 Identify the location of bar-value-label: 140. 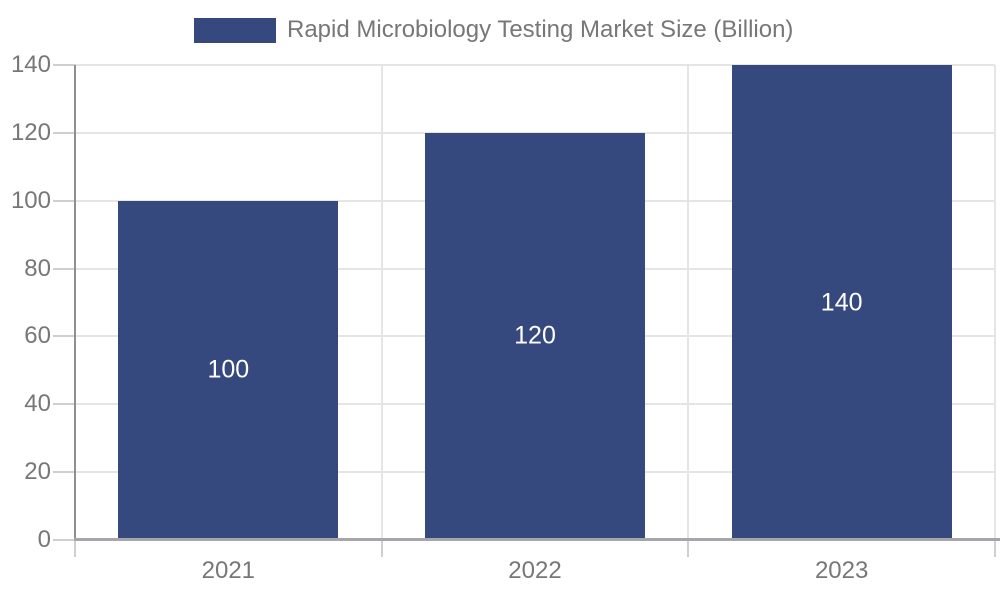
(841, 302).